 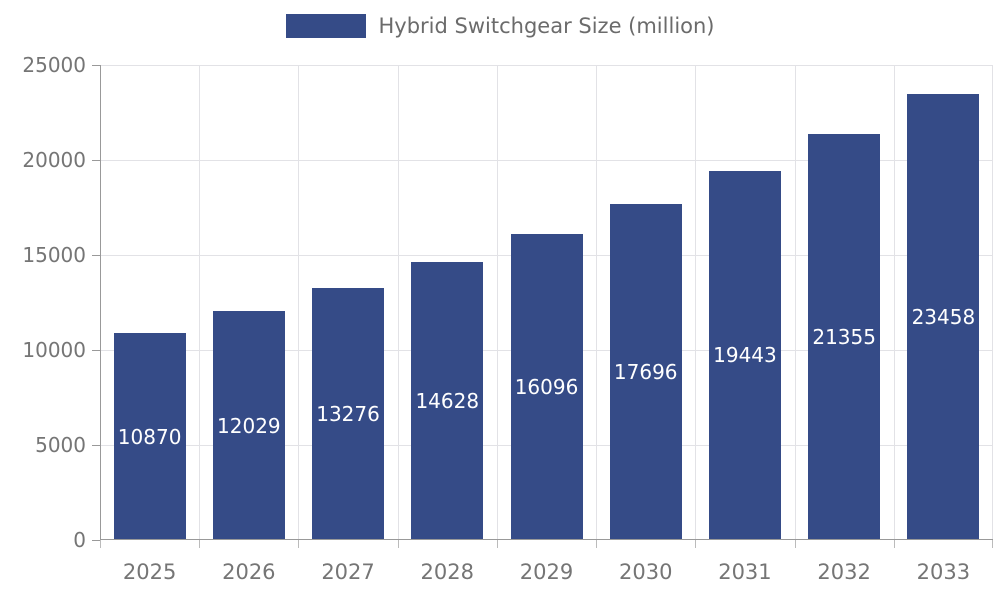 I want to click on x-axis-label-2026: 2026, so click(x=249, y=572).